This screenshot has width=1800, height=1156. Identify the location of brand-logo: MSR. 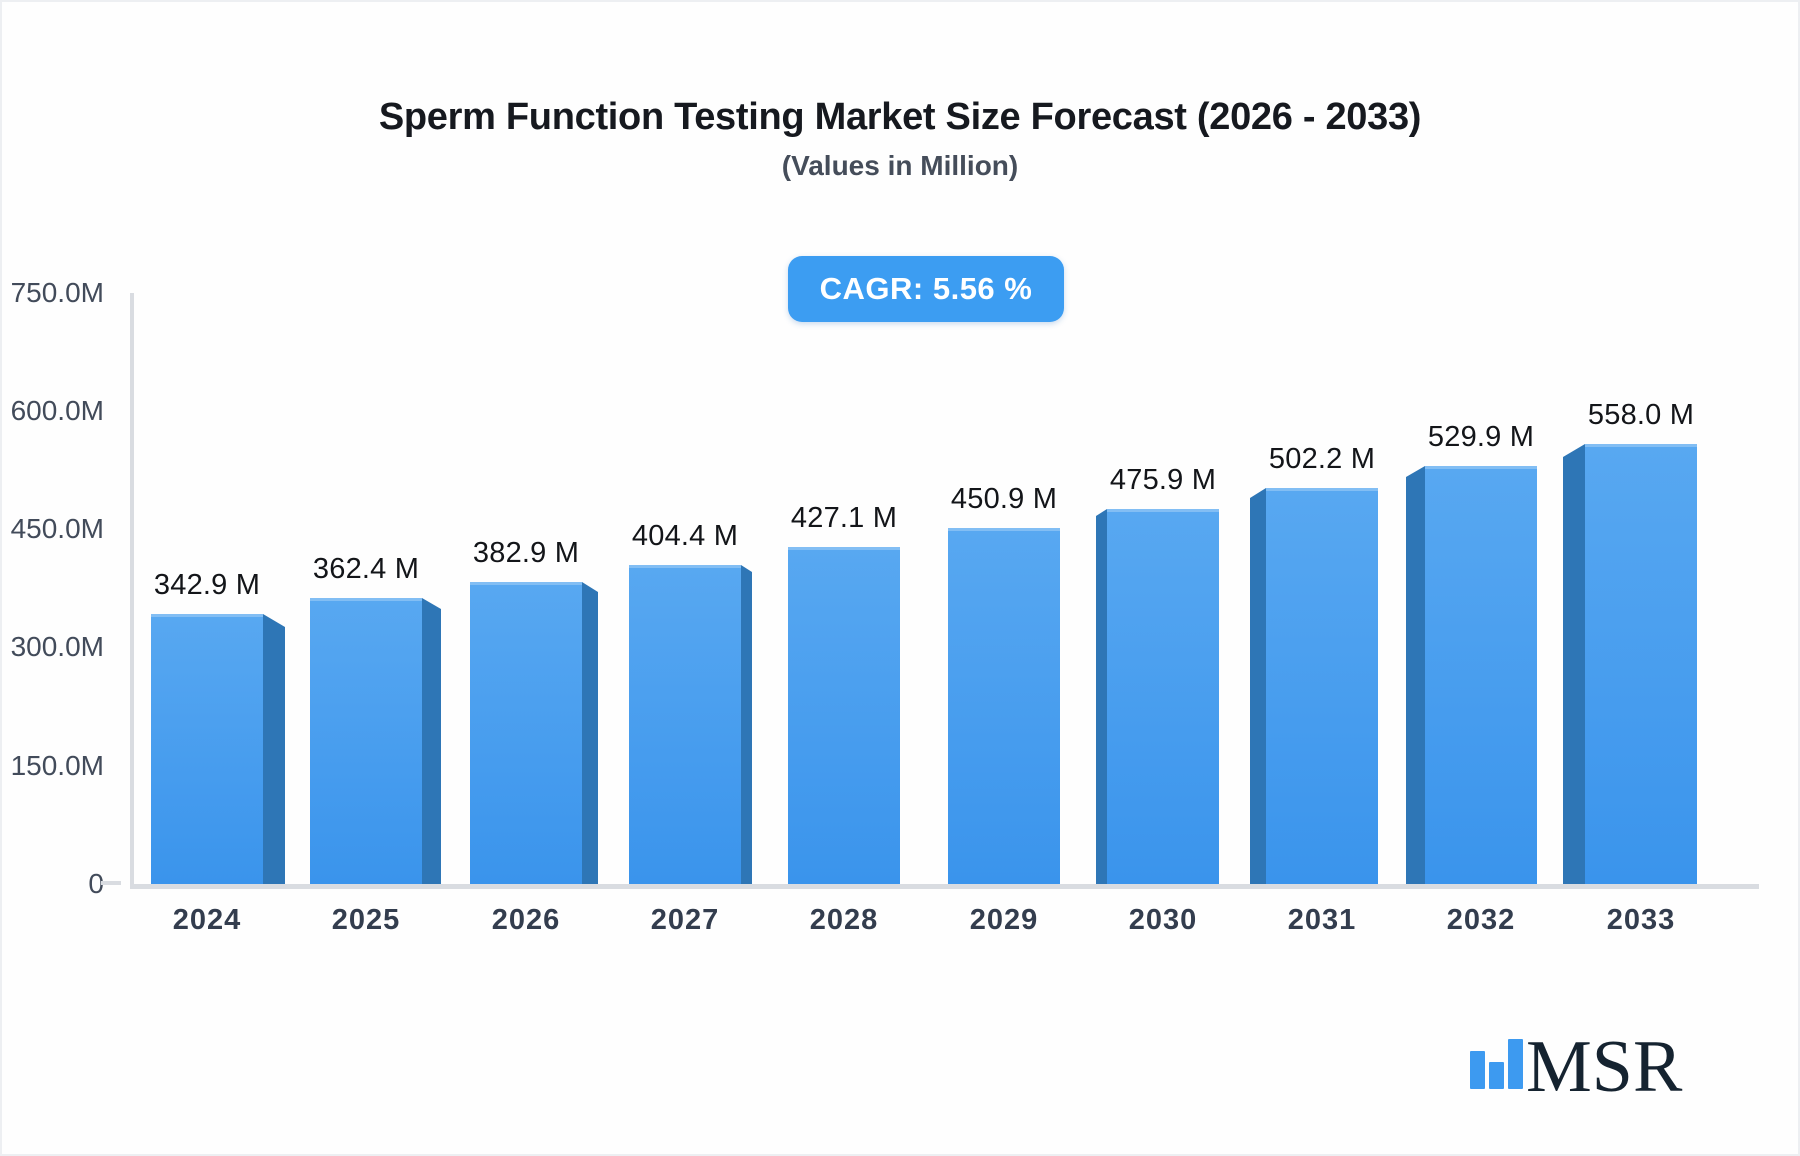
(1576, 1067).